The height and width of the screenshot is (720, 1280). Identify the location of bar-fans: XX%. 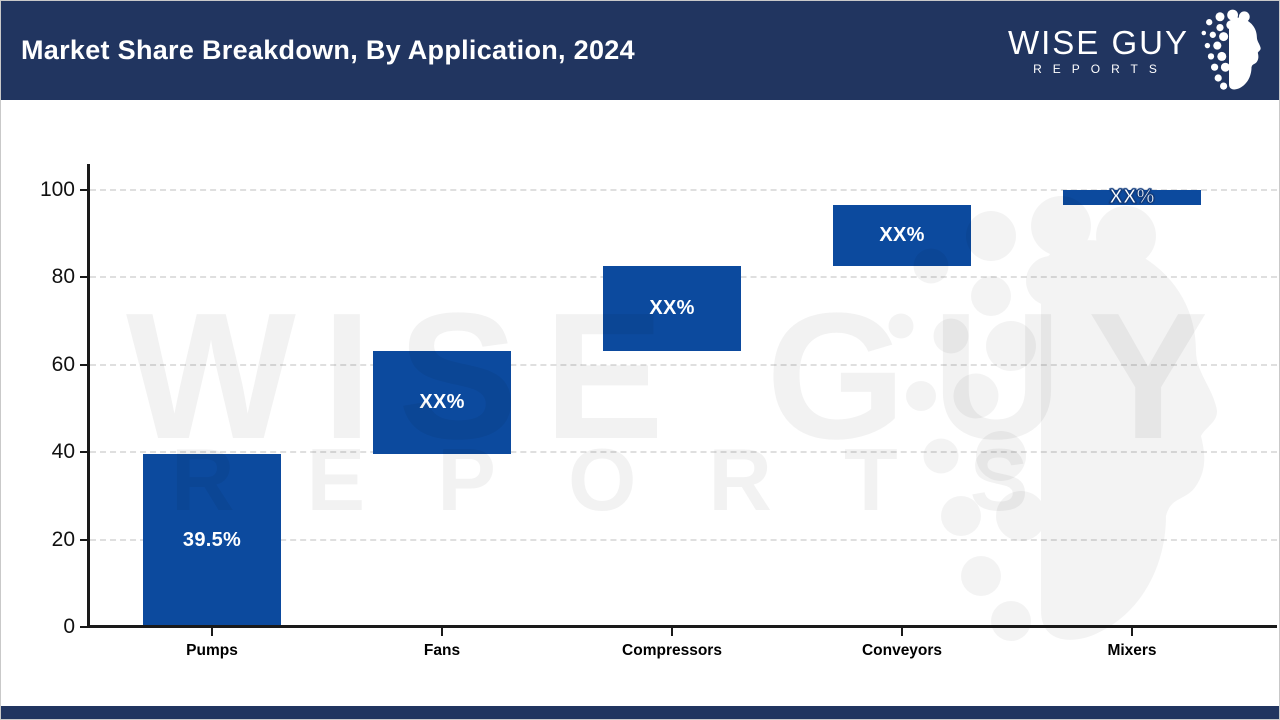
(442, 403).